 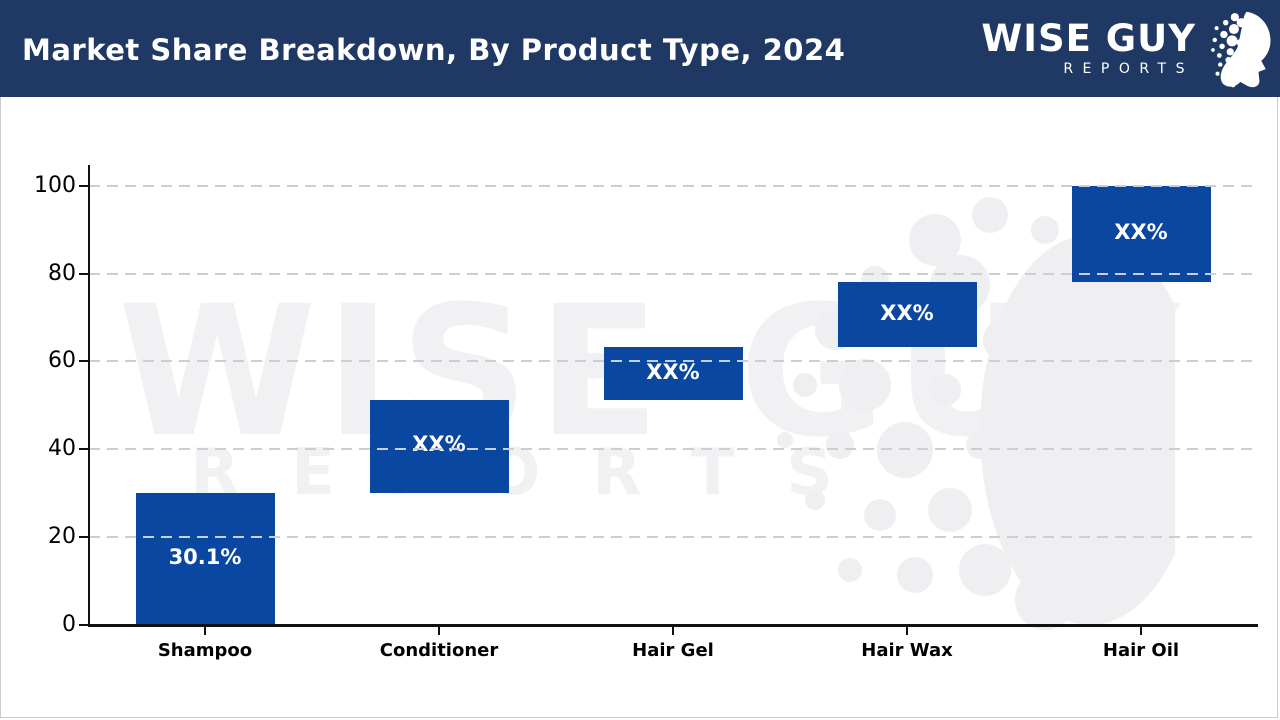 I want to click on x-tick-label-hair-gel: Hair Gel, so click(x=673, y=650).